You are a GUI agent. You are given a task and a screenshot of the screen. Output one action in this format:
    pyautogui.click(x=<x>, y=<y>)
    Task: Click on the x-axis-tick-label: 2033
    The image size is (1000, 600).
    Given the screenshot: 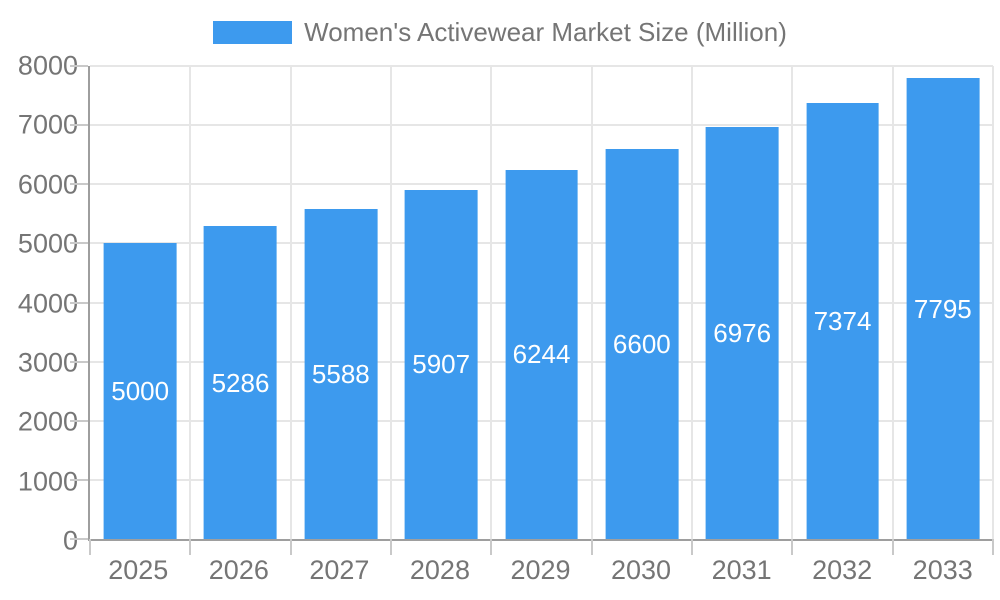 What is the action you would take?
    pyautogui.click(x=942, y=570)
    